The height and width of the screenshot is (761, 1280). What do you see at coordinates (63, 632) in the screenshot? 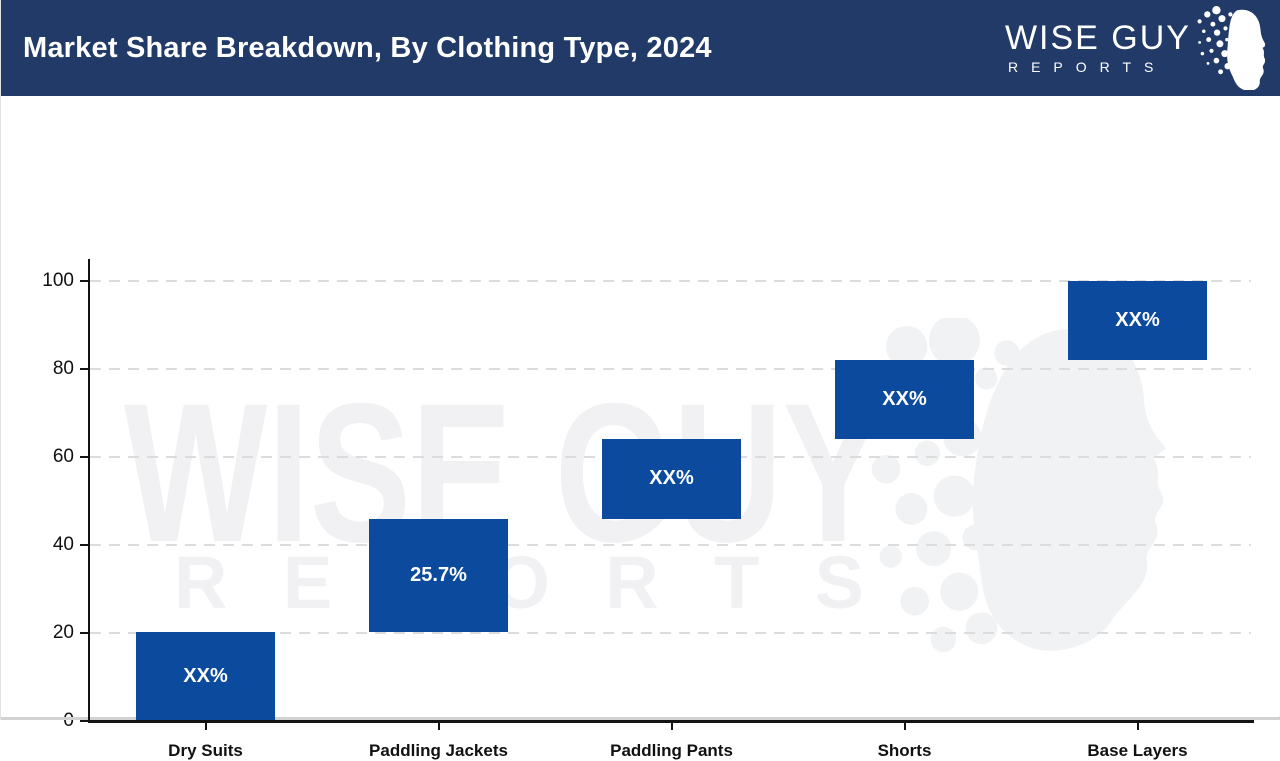
I see `y-tick-label: 20` at bounding box center [63, 632].